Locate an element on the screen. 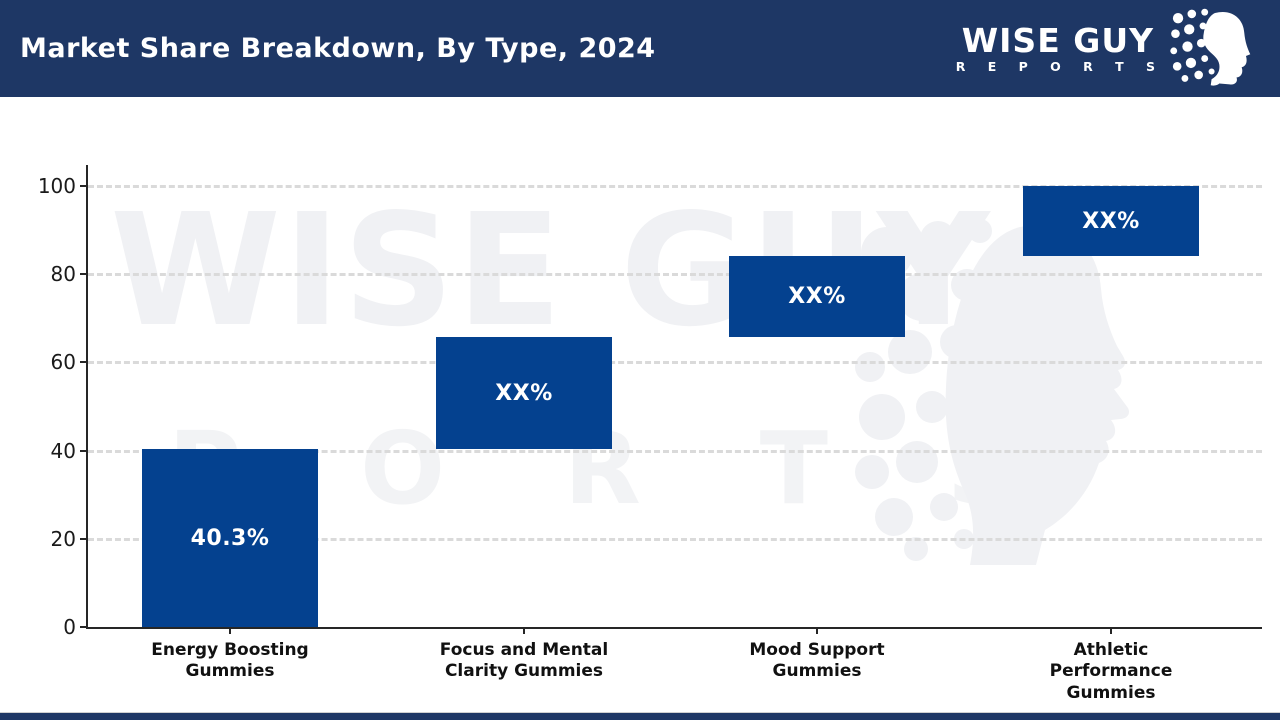 The width and height of the screenshot is (1280, 720). dotted-head-icon is located at coordinates (1209, 49).